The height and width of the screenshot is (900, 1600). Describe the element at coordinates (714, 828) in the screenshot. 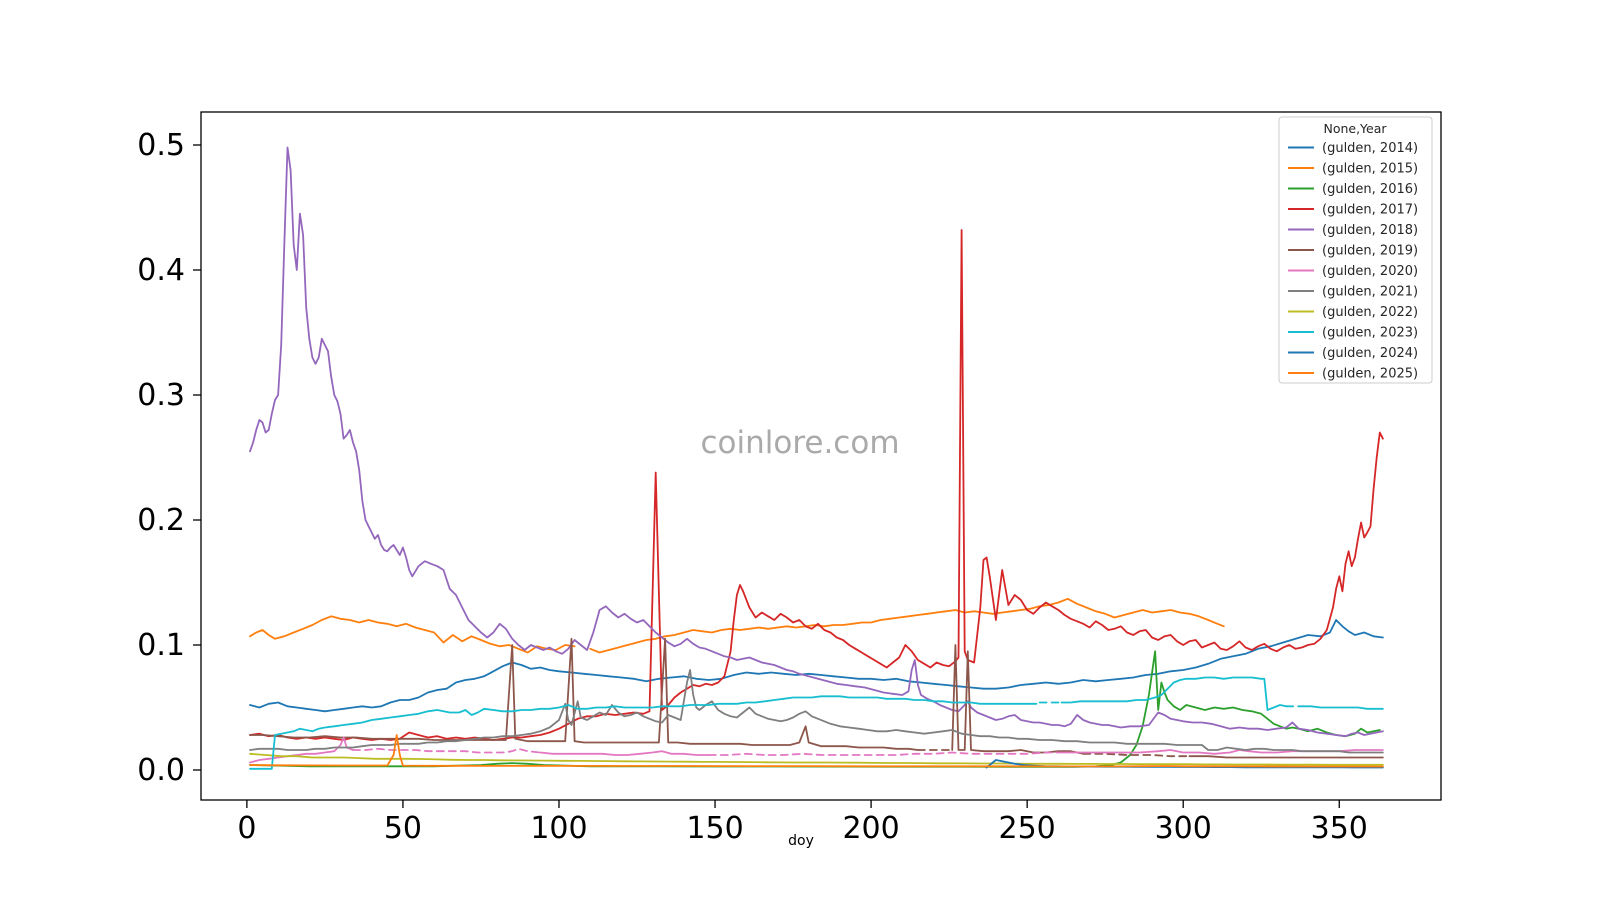

I see `x-tick-label: 150` at that location.